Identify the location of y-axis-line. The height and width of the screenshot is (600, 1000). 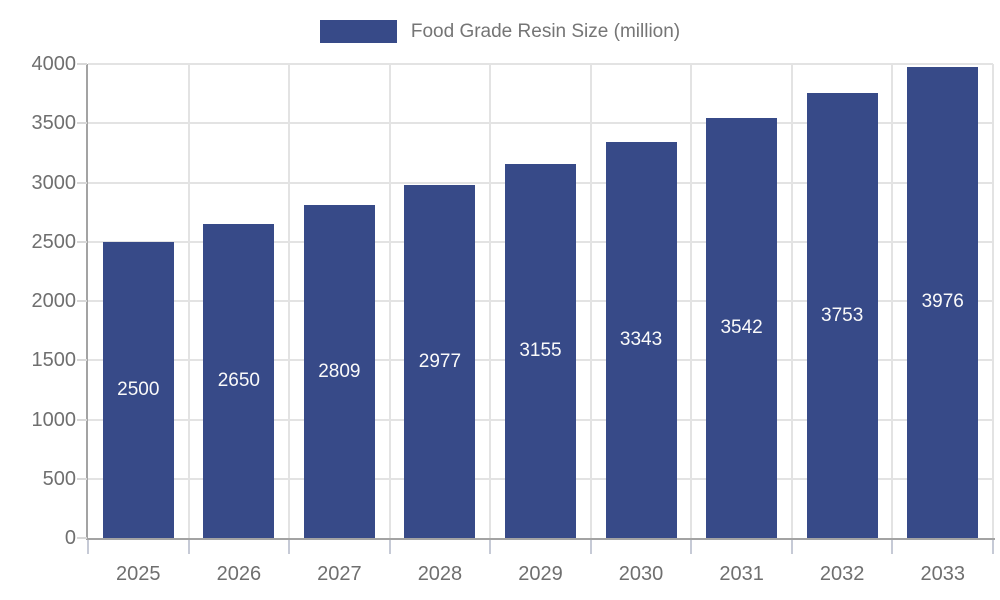
(87, 302).